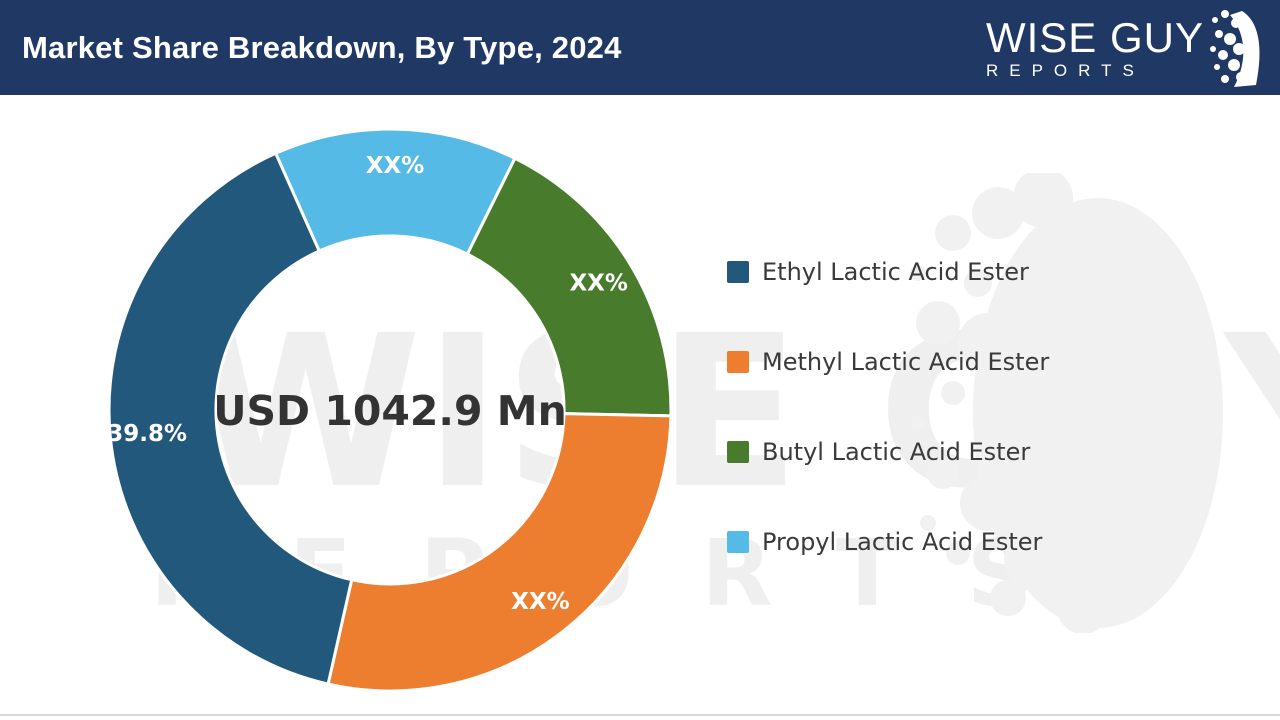 The image size is (1280, 720). Describe the element at coordinates (902, 542) in the screenshot. I see `legend-label-propyl-lactic-acid-ester: Propyl Lactic Acid Ester` at that location.